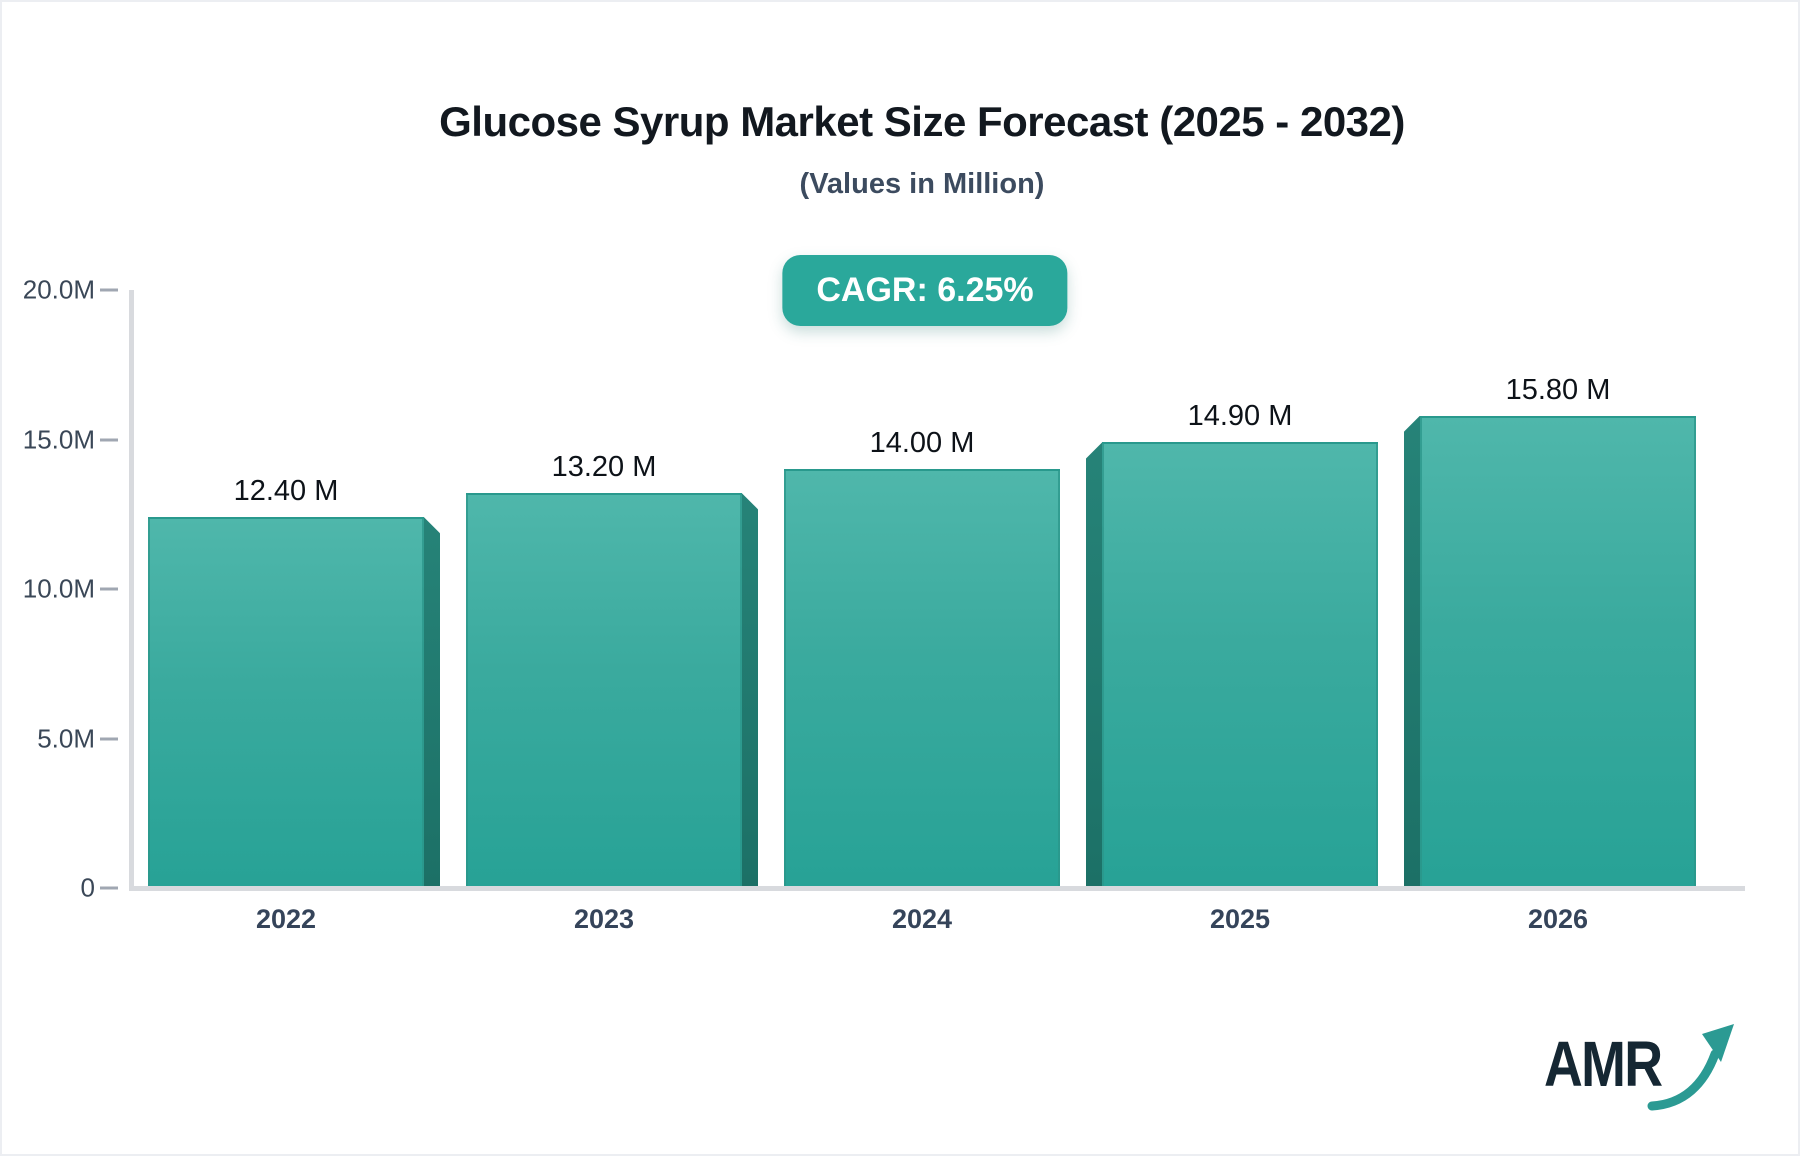 This screenshot has height=1156, width=1800. I want to click on amr-logo: AMR, so click(1639, 1068).